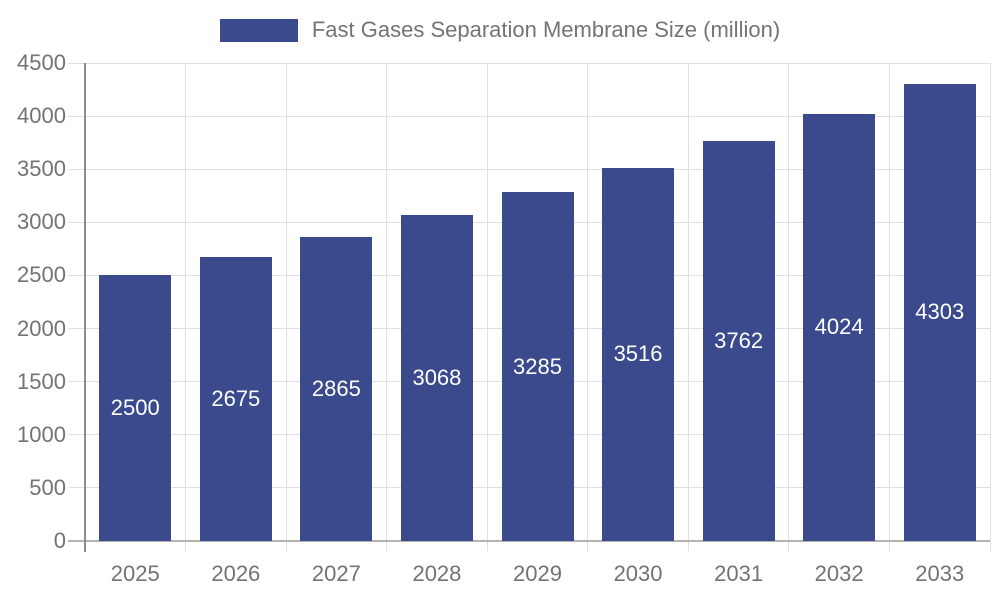 This screenshot has height=600, width=1000. What do you see at coordinates (41, 169) in the screenshot?
I see `y-axis-tick-label: 3500` at bounding box center [41, 169].